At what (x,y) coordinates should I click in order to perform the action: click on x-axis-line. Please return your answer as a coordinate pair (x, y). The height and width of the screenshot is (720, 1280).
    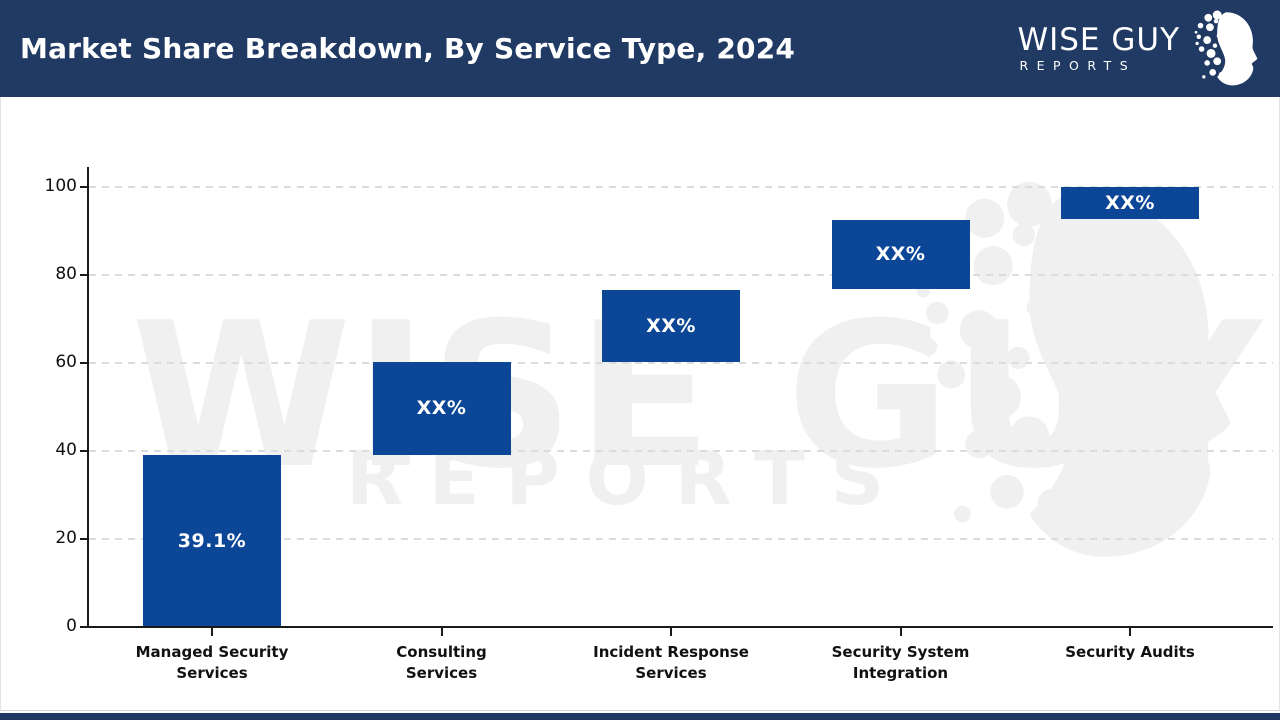
    Looking at the image, I should click on (680, 627).